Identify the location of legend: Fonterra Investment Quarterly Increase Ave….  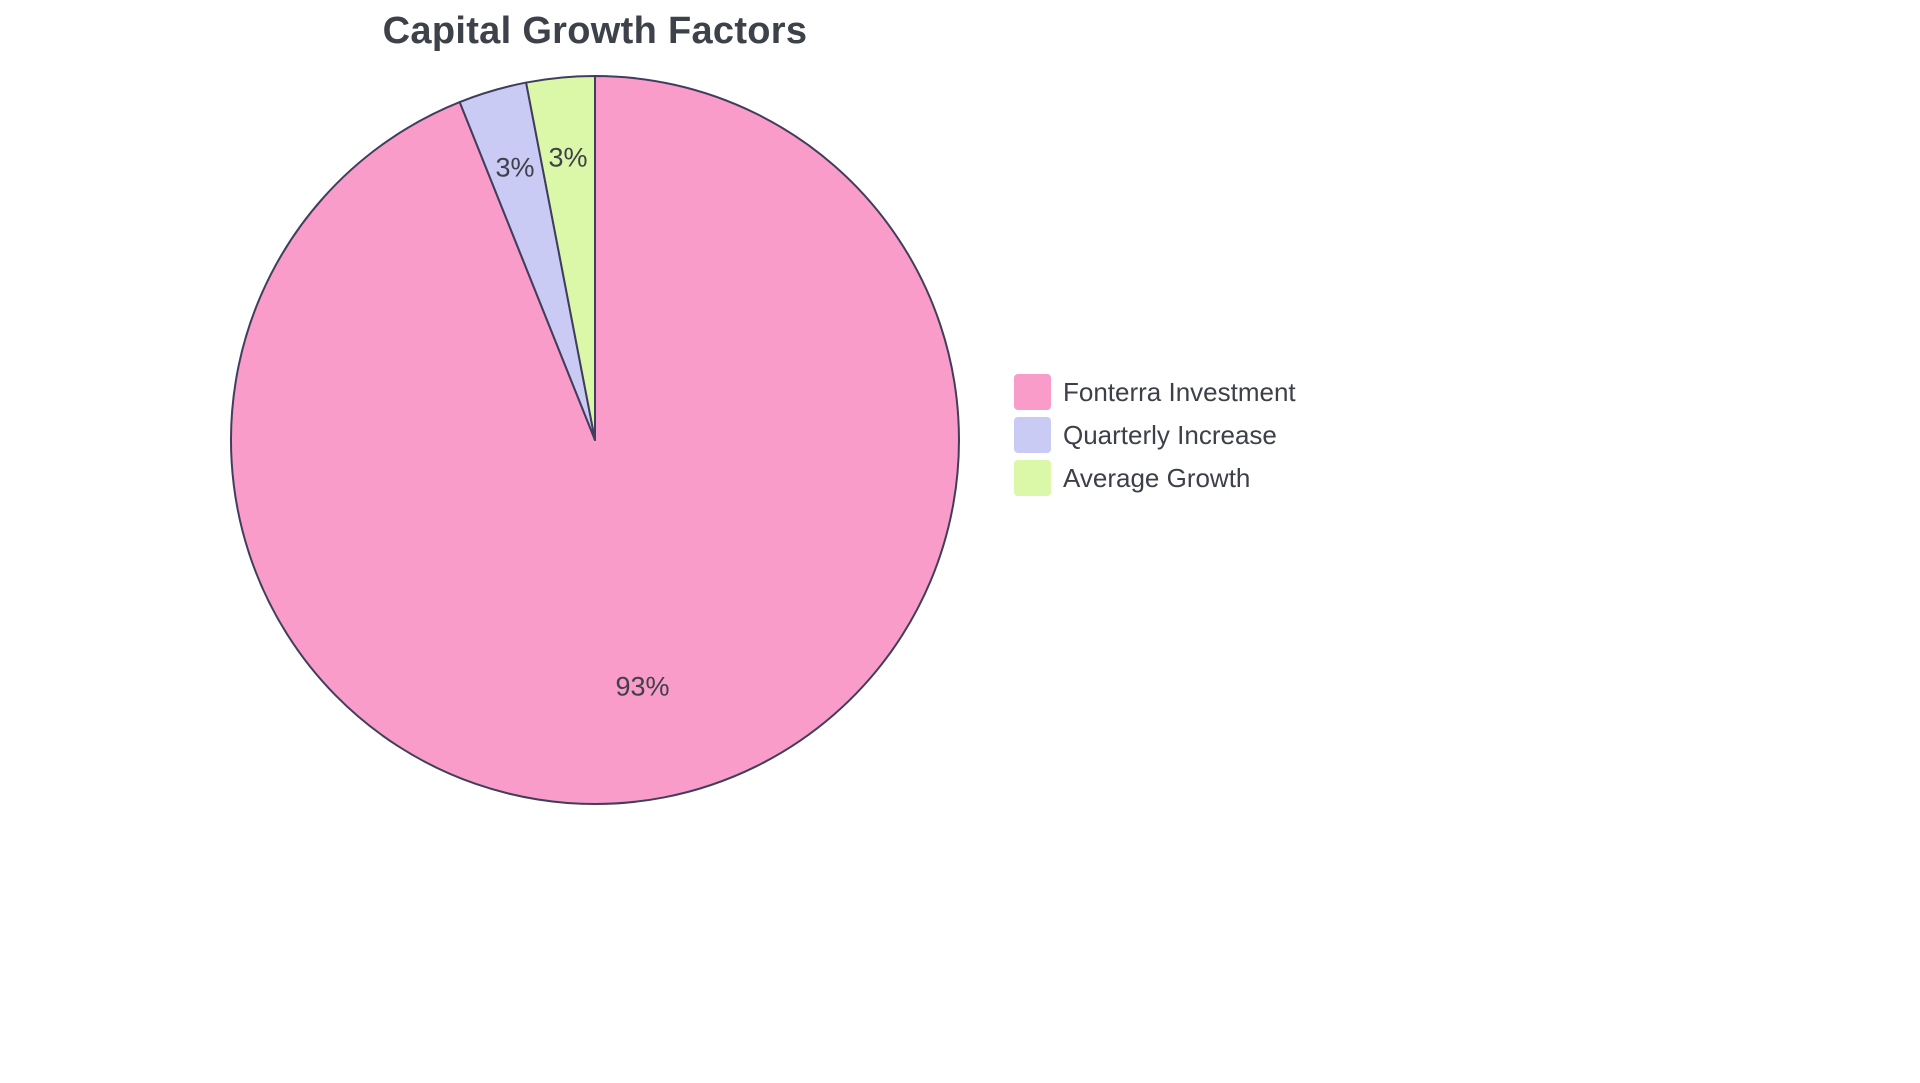
(1155, 435).